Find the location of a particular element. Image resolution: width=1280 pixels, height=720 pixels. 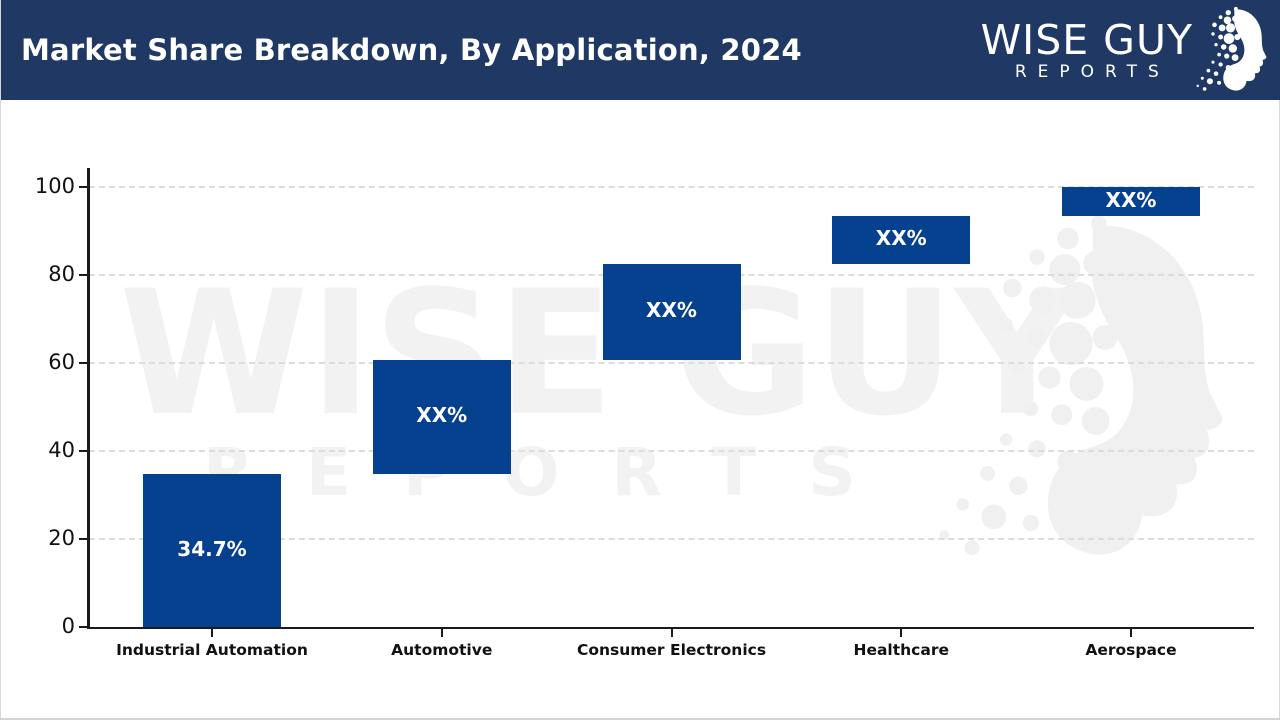

y-tick-label-0: 0 is located at coordinates (68, 626).